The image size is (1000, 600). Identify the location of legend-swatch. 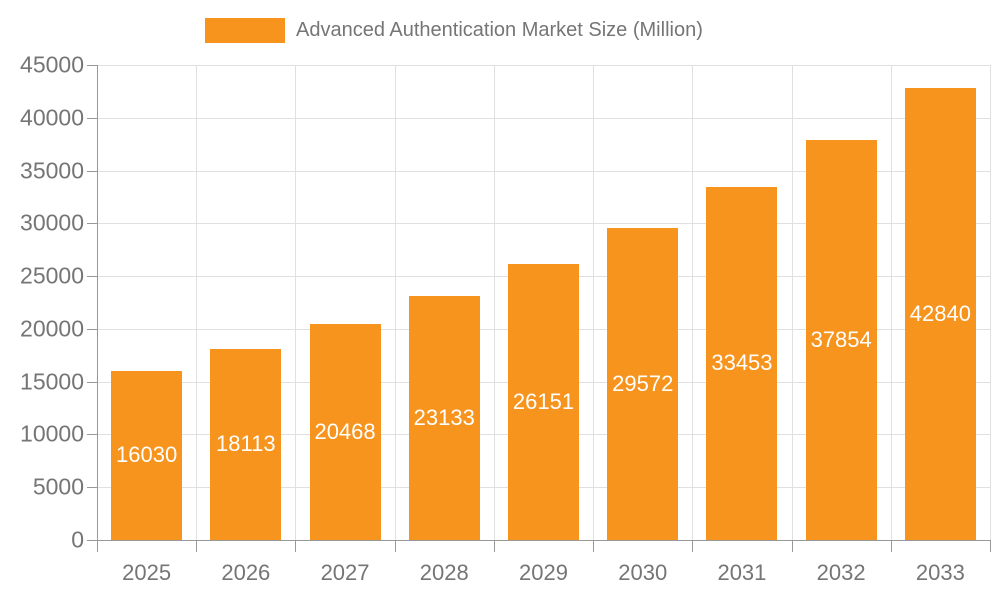
(245, 30).